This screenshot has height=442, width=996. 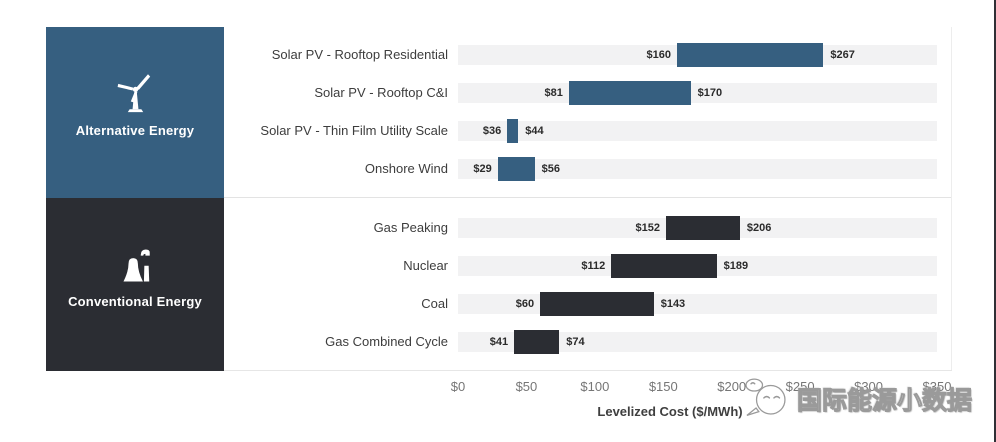 I want to click on max-value-label: $170, so click(x=710, y=92).